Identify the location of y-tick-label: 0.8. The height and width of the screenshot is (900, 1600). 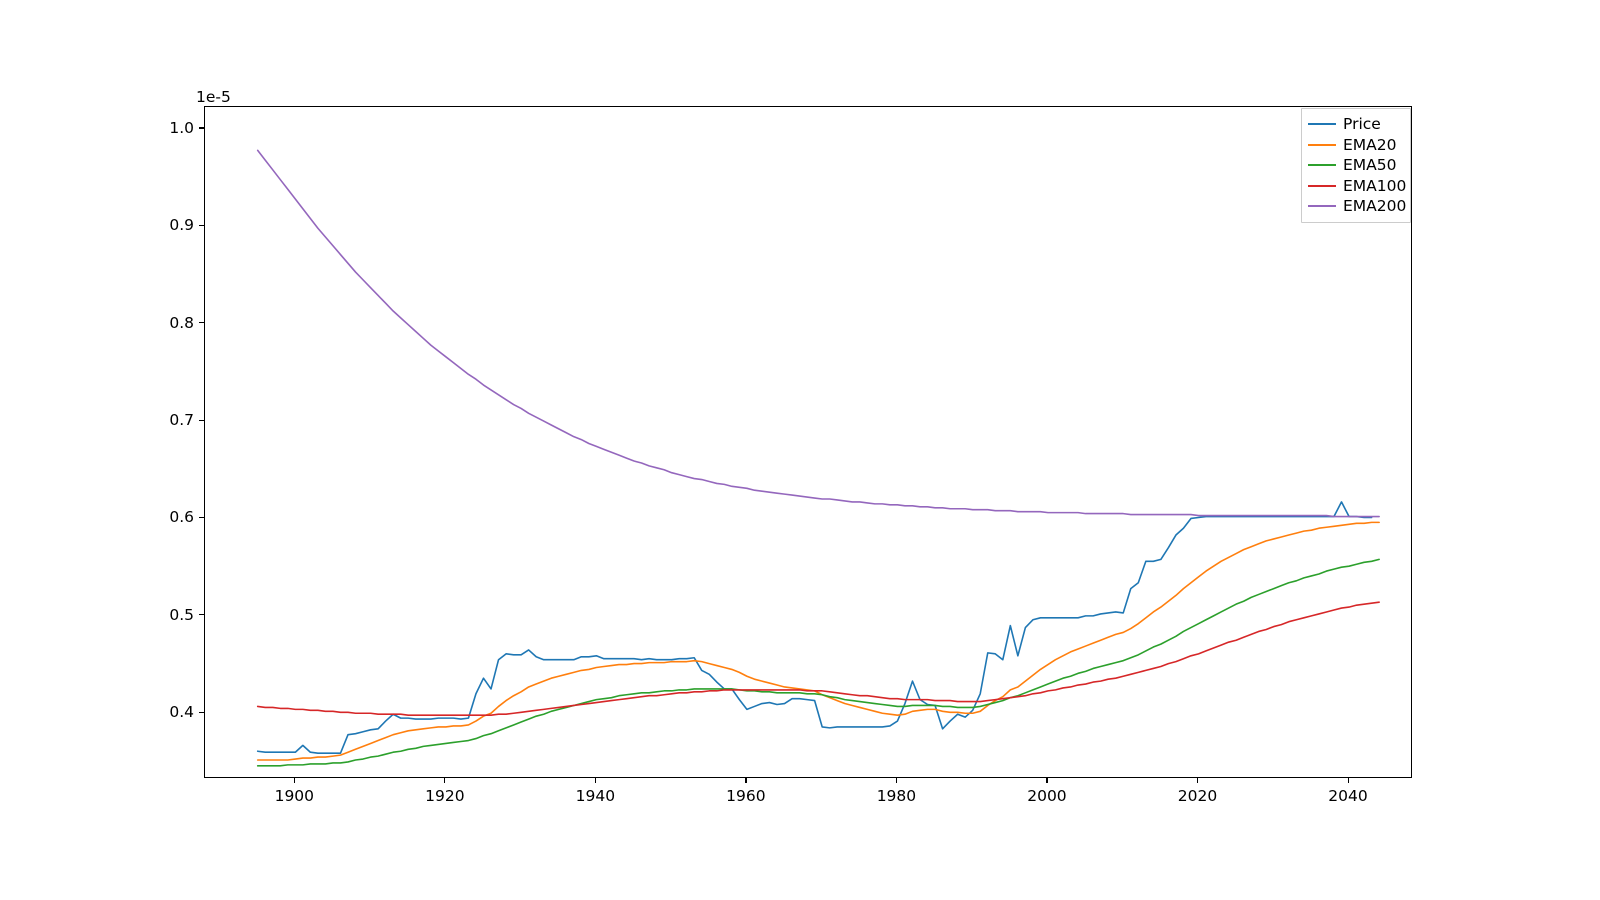
(181, 322).